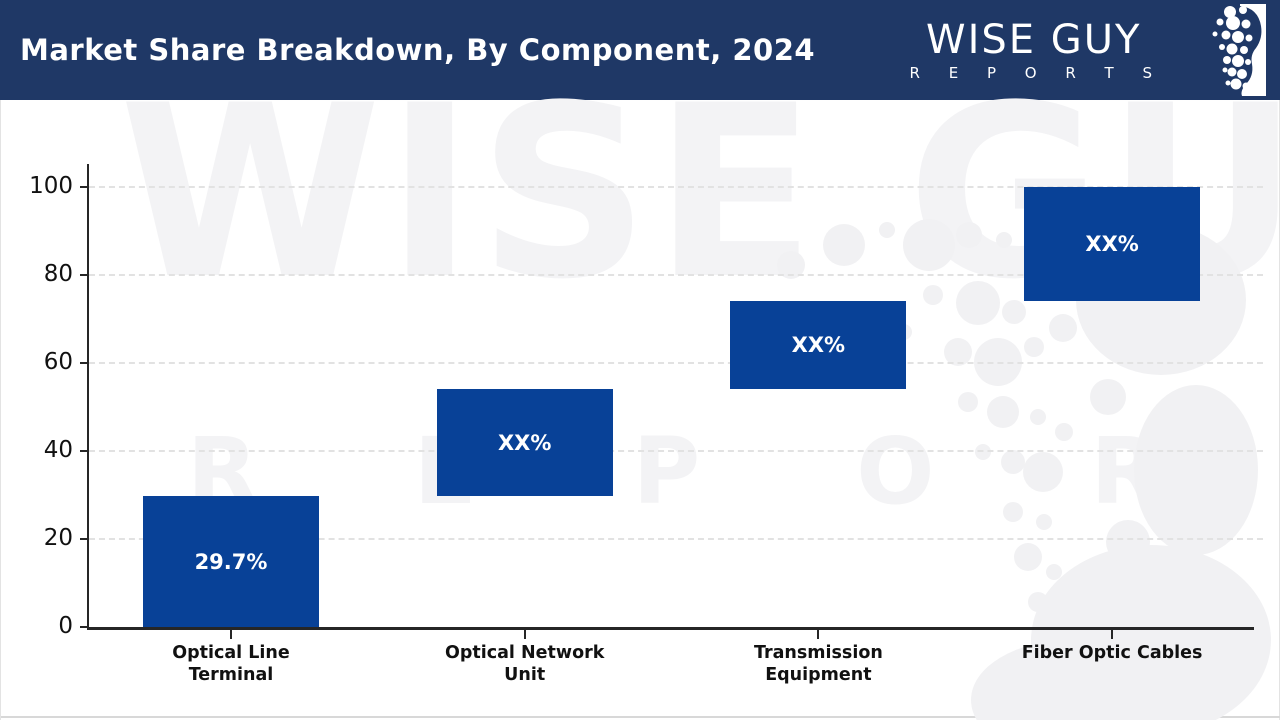 The height and width of the screenshot is (720, 1280). I want to click on x-category-label-transmission-equipment: Transmission Equipment, so click(818, 664).